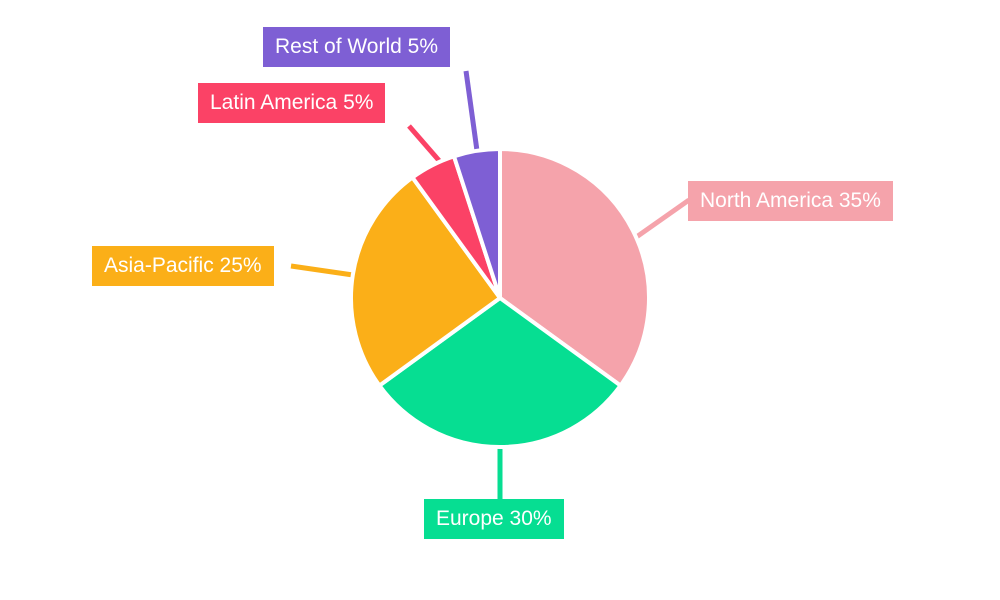 The image size is (1000, 600). Describe the element at coordinates (183, 266) in the screenshot. I see `pie-label-asia-pacific: Asia-Pacific 25%` at that location.